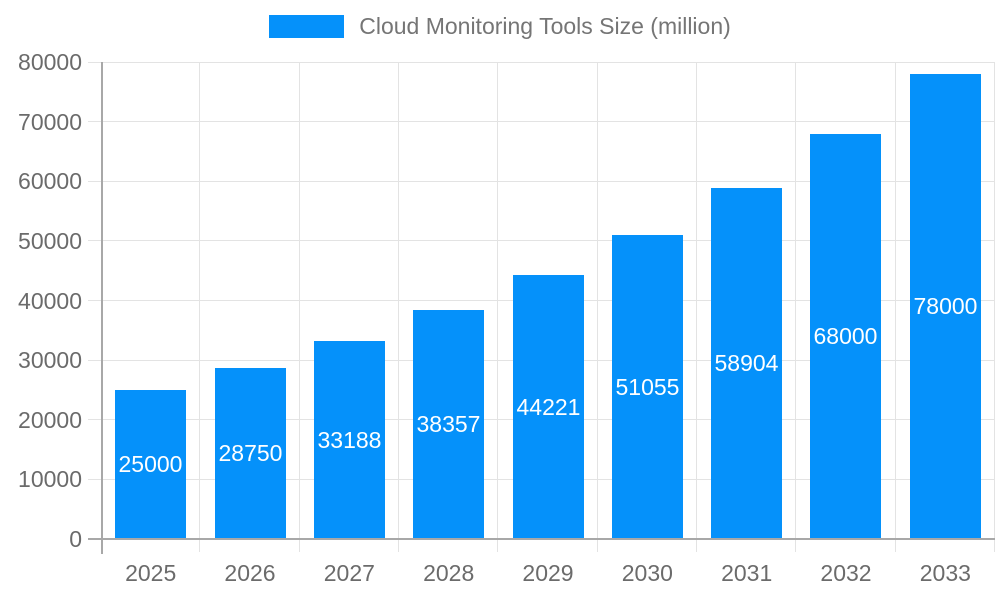 This screenshot has height=600, width=1000. I want to click on bar-value-label: 58904, so click(746, 363).